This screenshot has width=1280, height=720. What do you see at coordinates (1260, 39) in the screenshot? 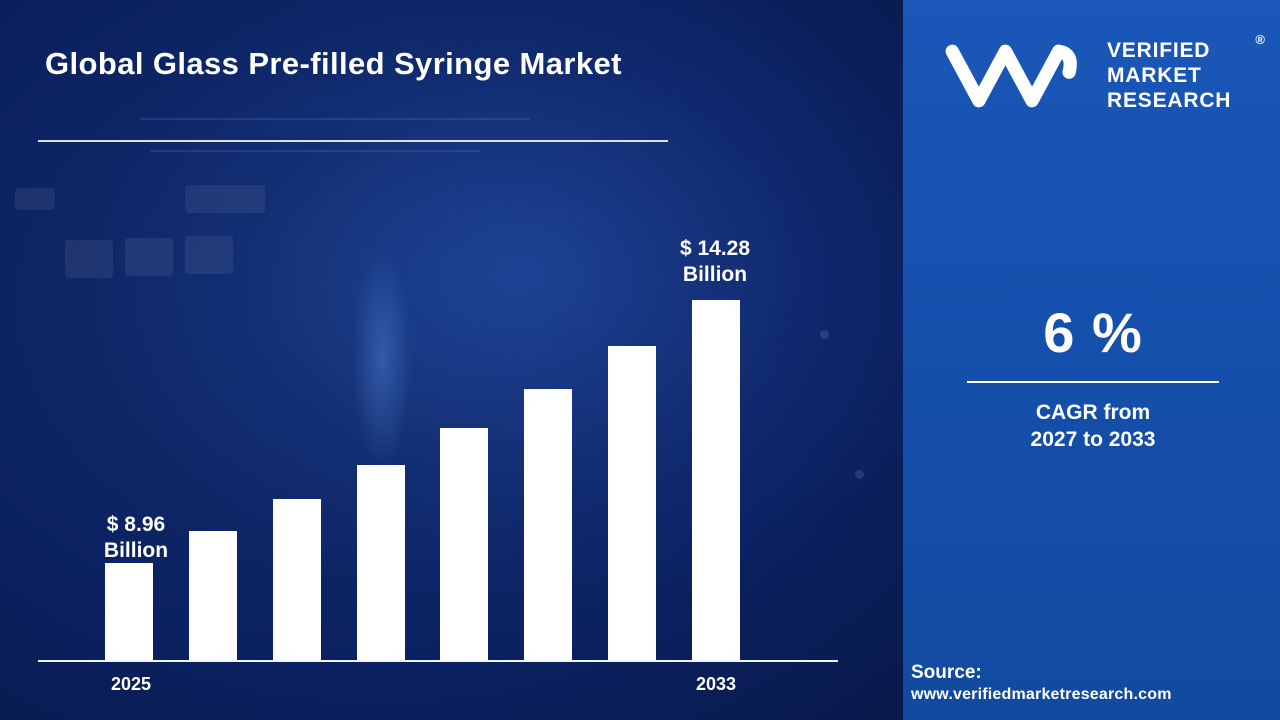
I see `registered-trademark-icon: ®` at bounding box center [1260, 39].